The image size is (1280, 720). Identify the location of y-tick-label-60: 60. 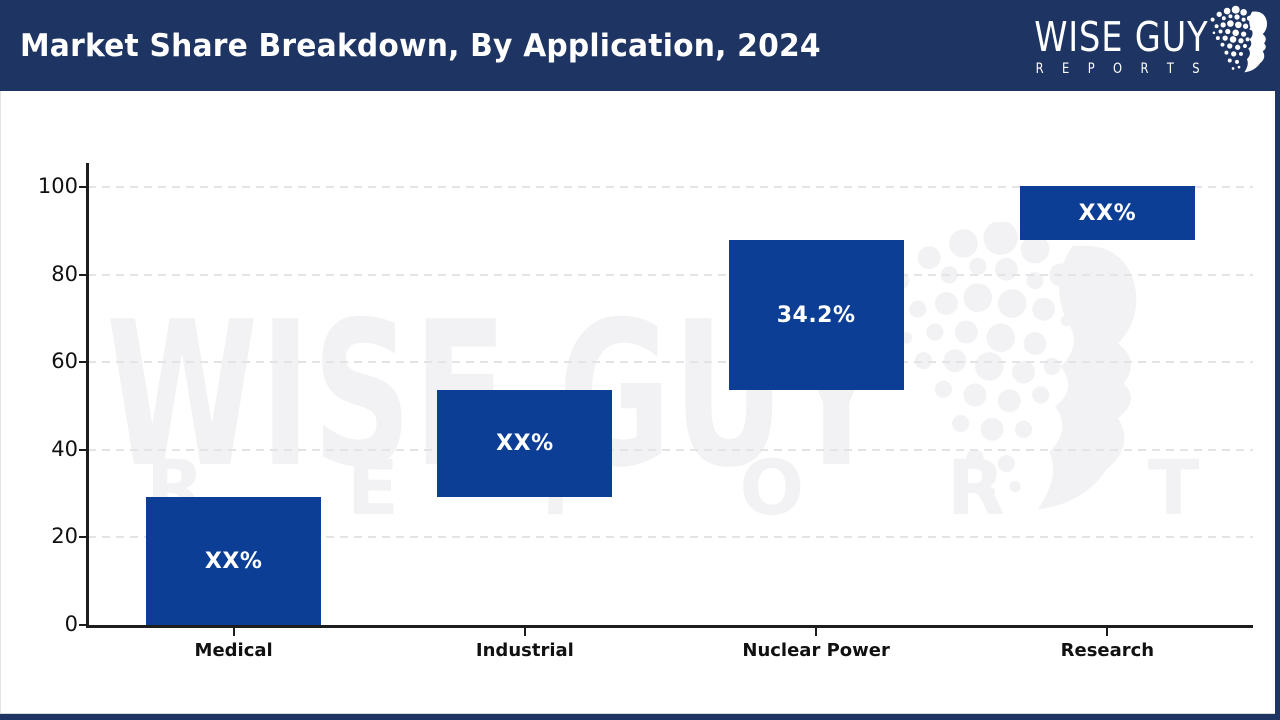
(64, 361).